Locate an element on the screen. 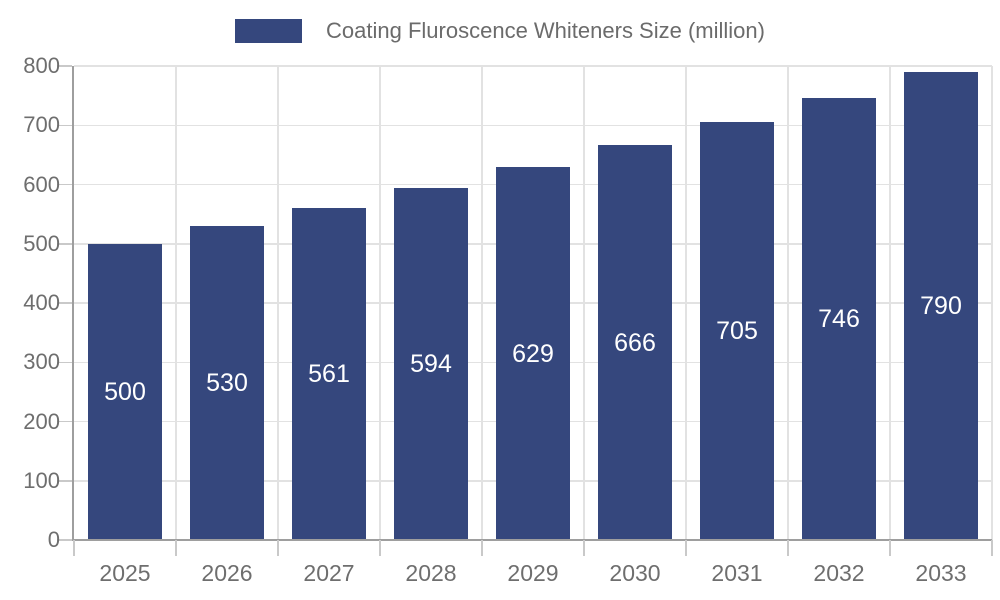  y-axis-tick-label: 300 is located at coordinates (41, 362).